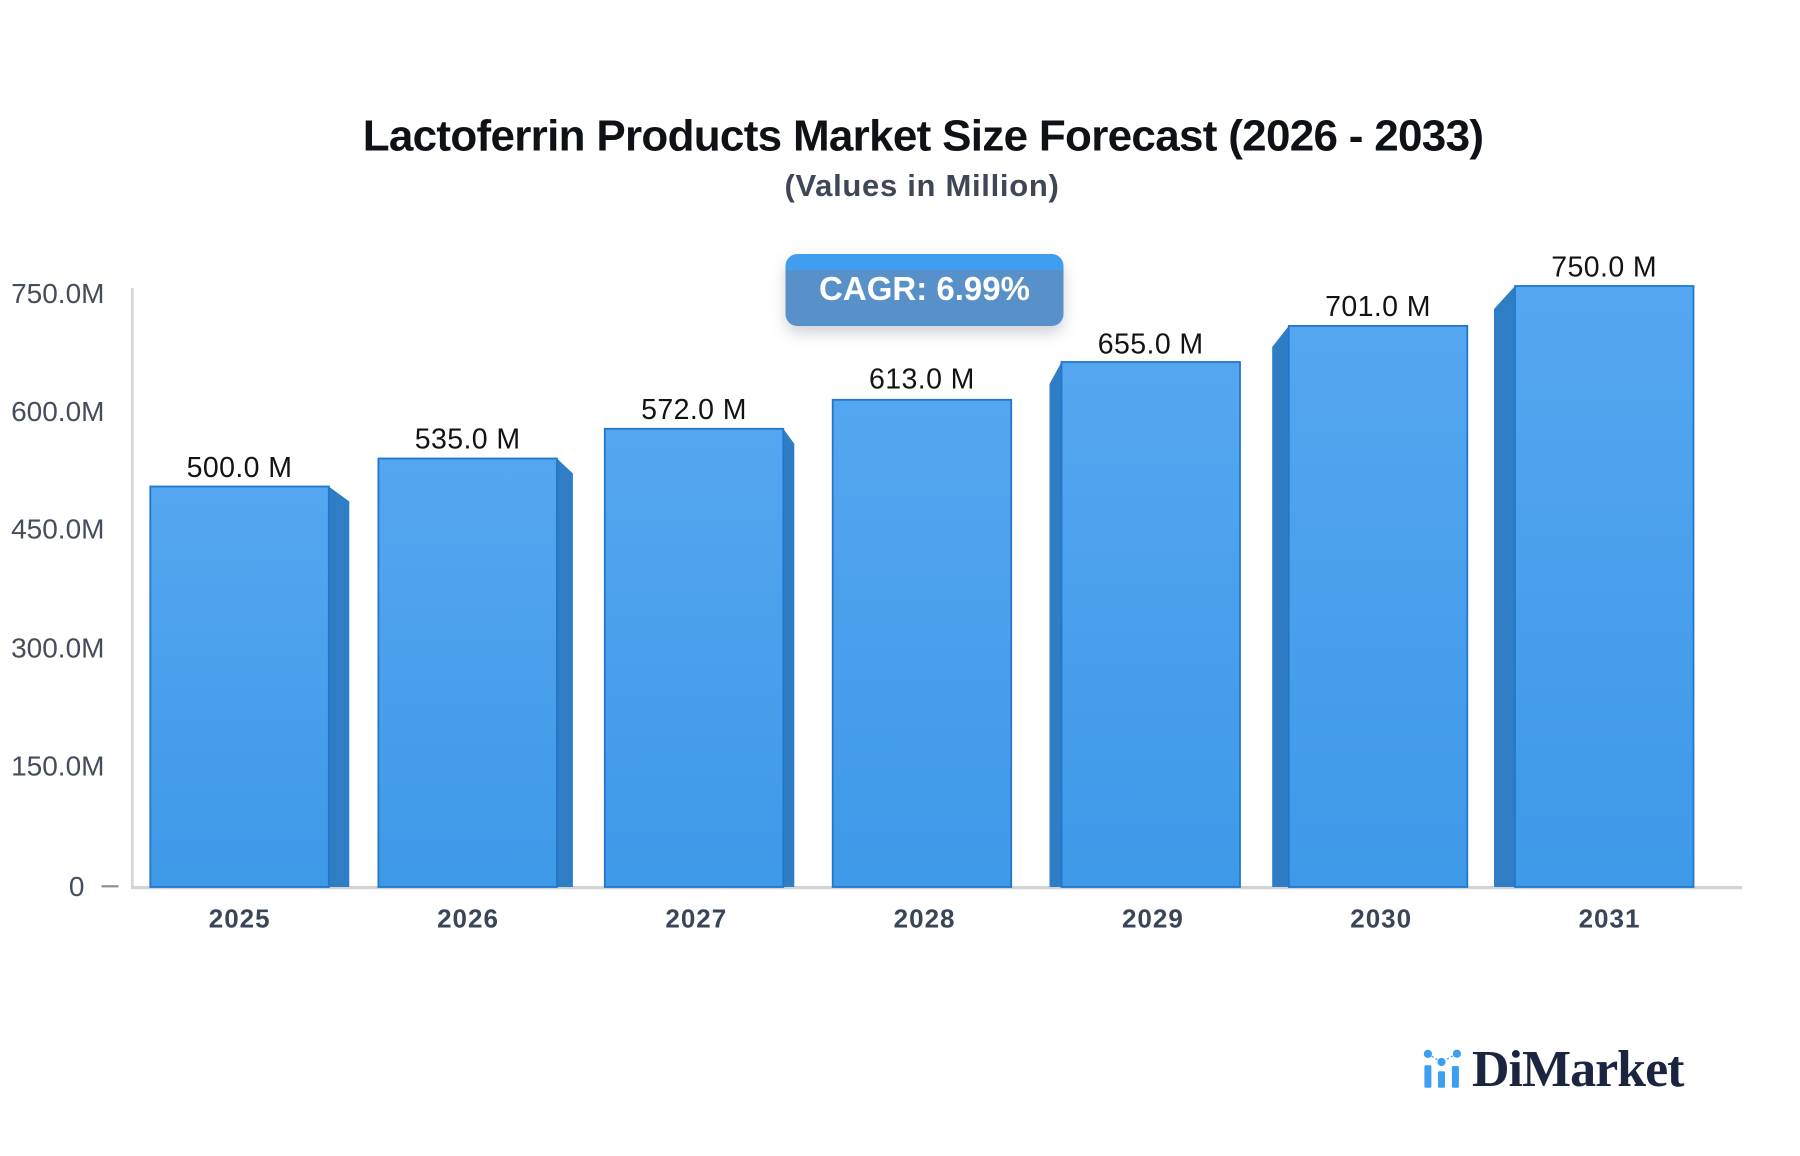 This screenshot has height=1156, width=1800. What do you see at coordinates (1578, 1069) in the screenshot?
I see `svg-text: DiMarket` at bounding box center [1578, 1069].